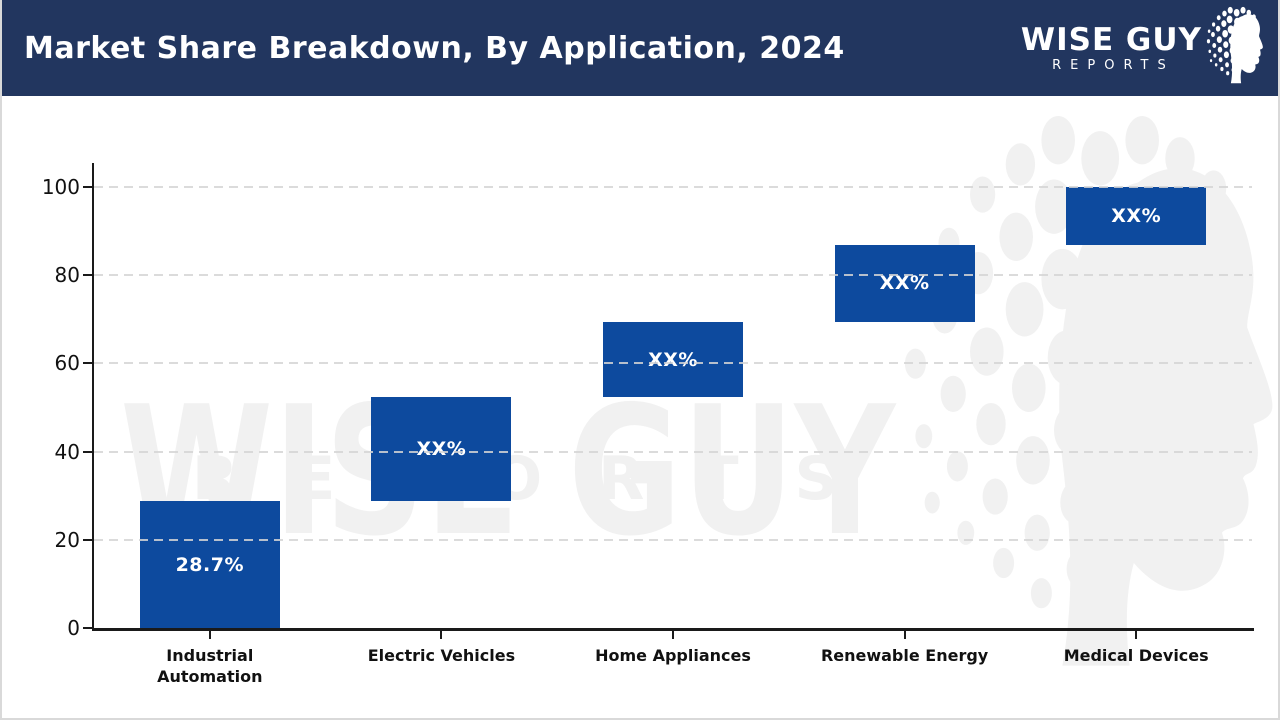  I want to click on bar-medical-devices: XX%, so click(1136, 215).